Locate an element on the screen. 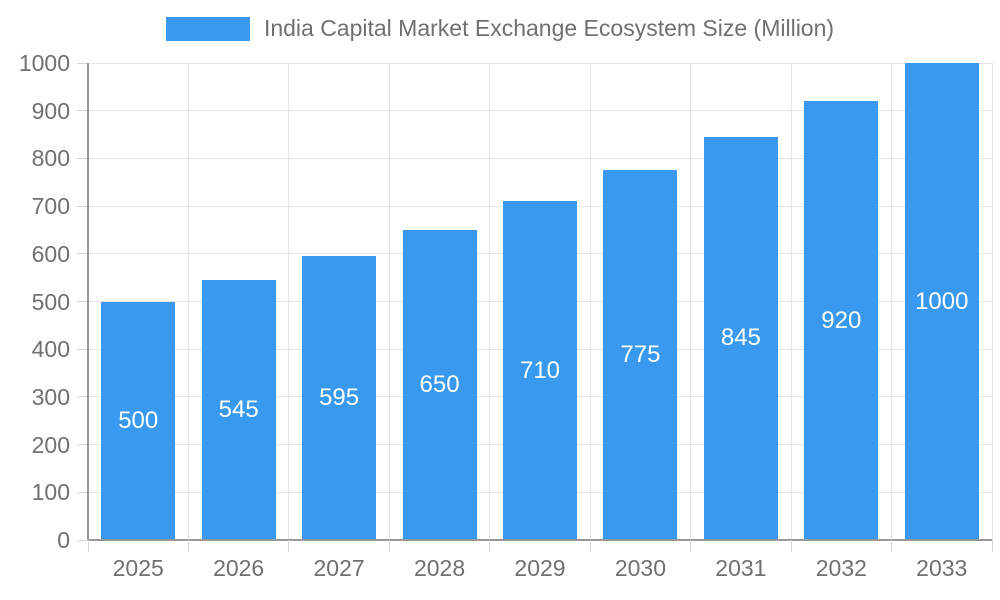 This screenshot has width=1000, height=600. bar: 920 is located at coordinates (841, 320).